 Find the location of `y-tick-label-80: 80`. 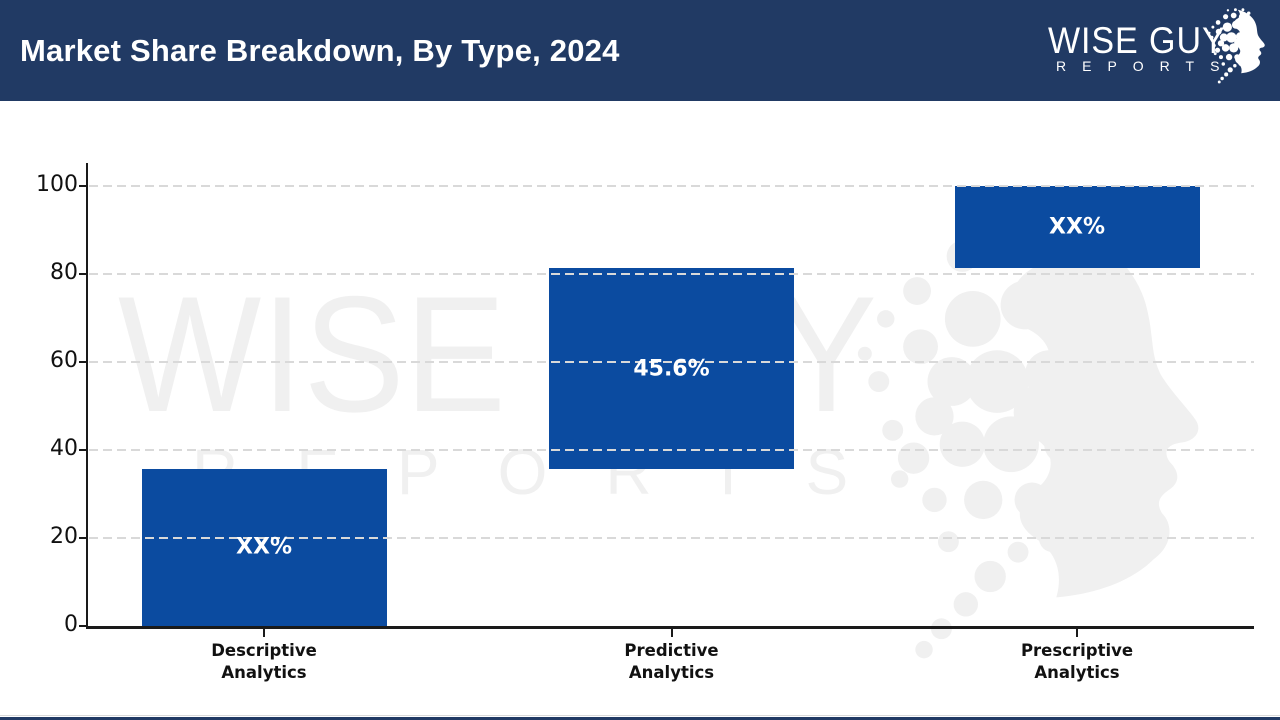

y-tick-label-80: 80 is located at coordinates (64, 272).